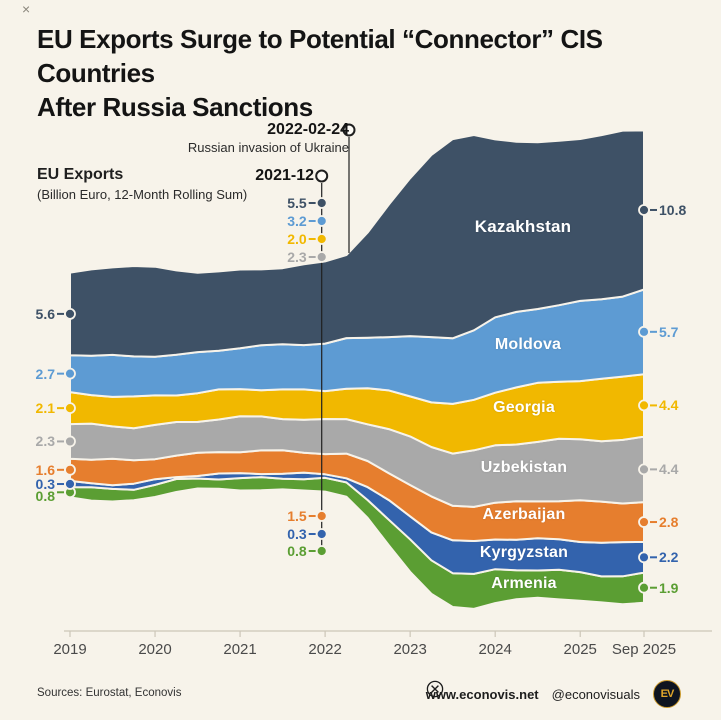 The image size is (721, 720). What do you see at coordinates (297, 516) in the screenshot?
I see `mid-value-azerbaijan: 1.5` at bounding box center [297, 516].